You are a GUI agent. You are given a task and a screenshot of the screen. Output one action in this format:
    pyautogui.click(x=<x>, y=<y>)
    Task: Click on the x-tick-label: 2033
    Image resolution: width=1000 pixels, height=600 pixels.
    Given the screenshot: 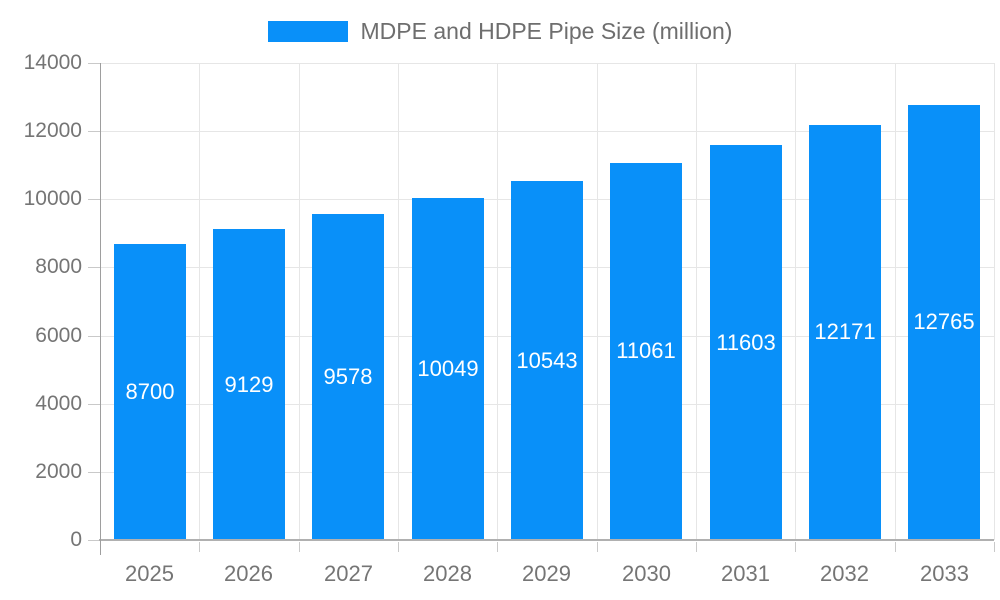 What is the action you would take?
    pyautogui.click(x=944, y=573)
    